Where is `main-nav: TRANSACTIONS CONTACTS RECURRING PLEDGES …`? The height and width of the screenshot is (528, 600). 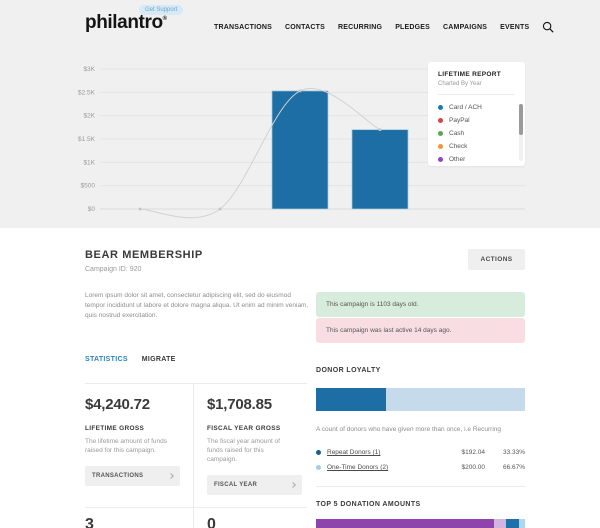 main-nav: TRANSACTIONS CONTACTS RECURRING PLEDGES … is located at coordinates (397, 27).